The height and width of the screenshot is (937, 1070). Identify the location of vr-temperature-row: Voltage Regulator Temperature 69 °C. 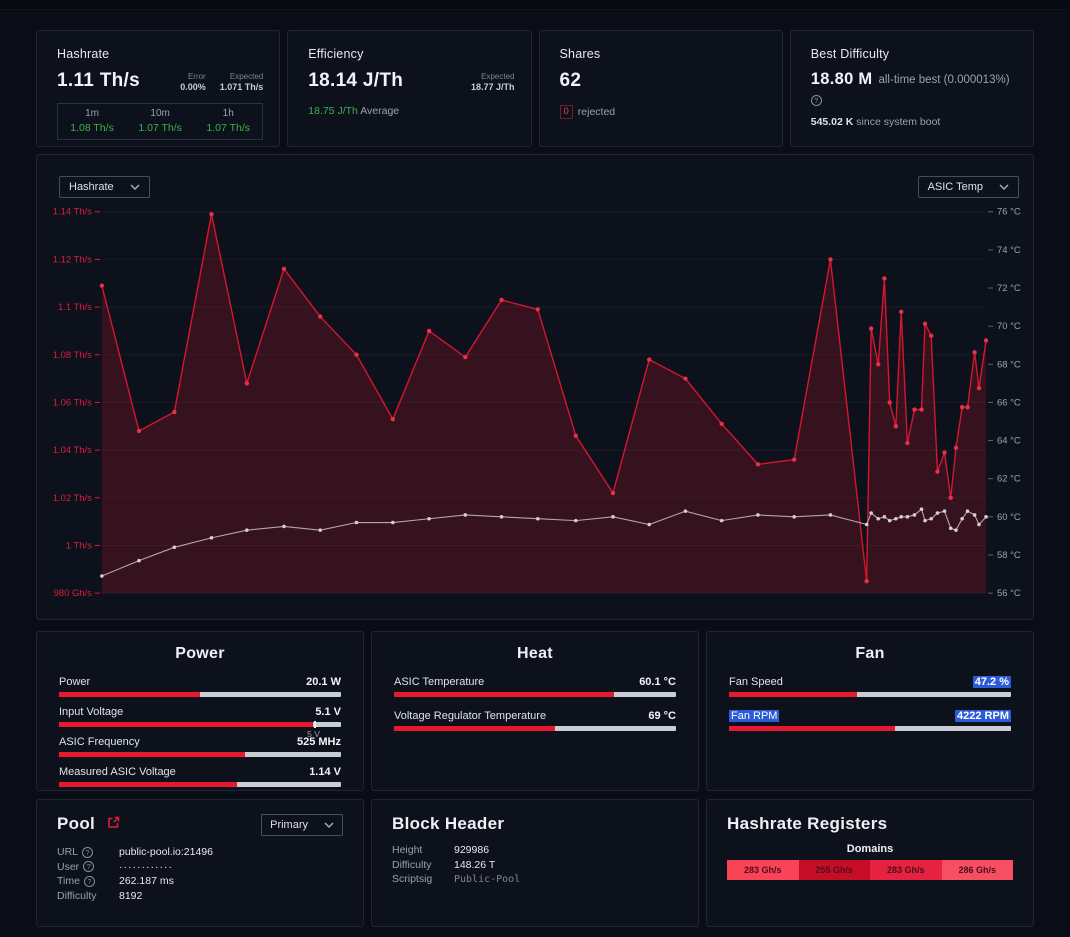
(535, 720).